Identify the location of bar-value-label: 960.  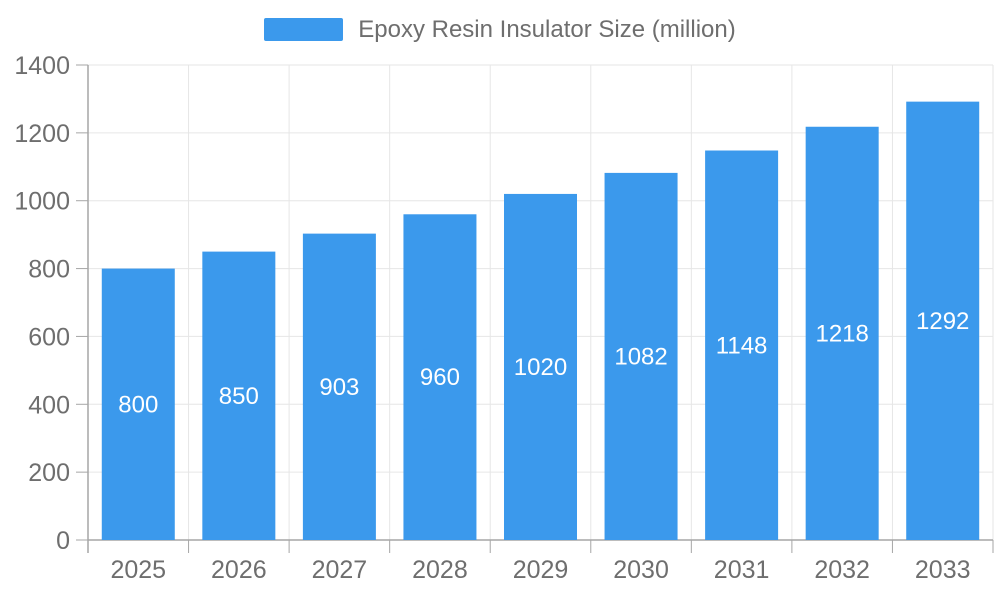
(440, 377).